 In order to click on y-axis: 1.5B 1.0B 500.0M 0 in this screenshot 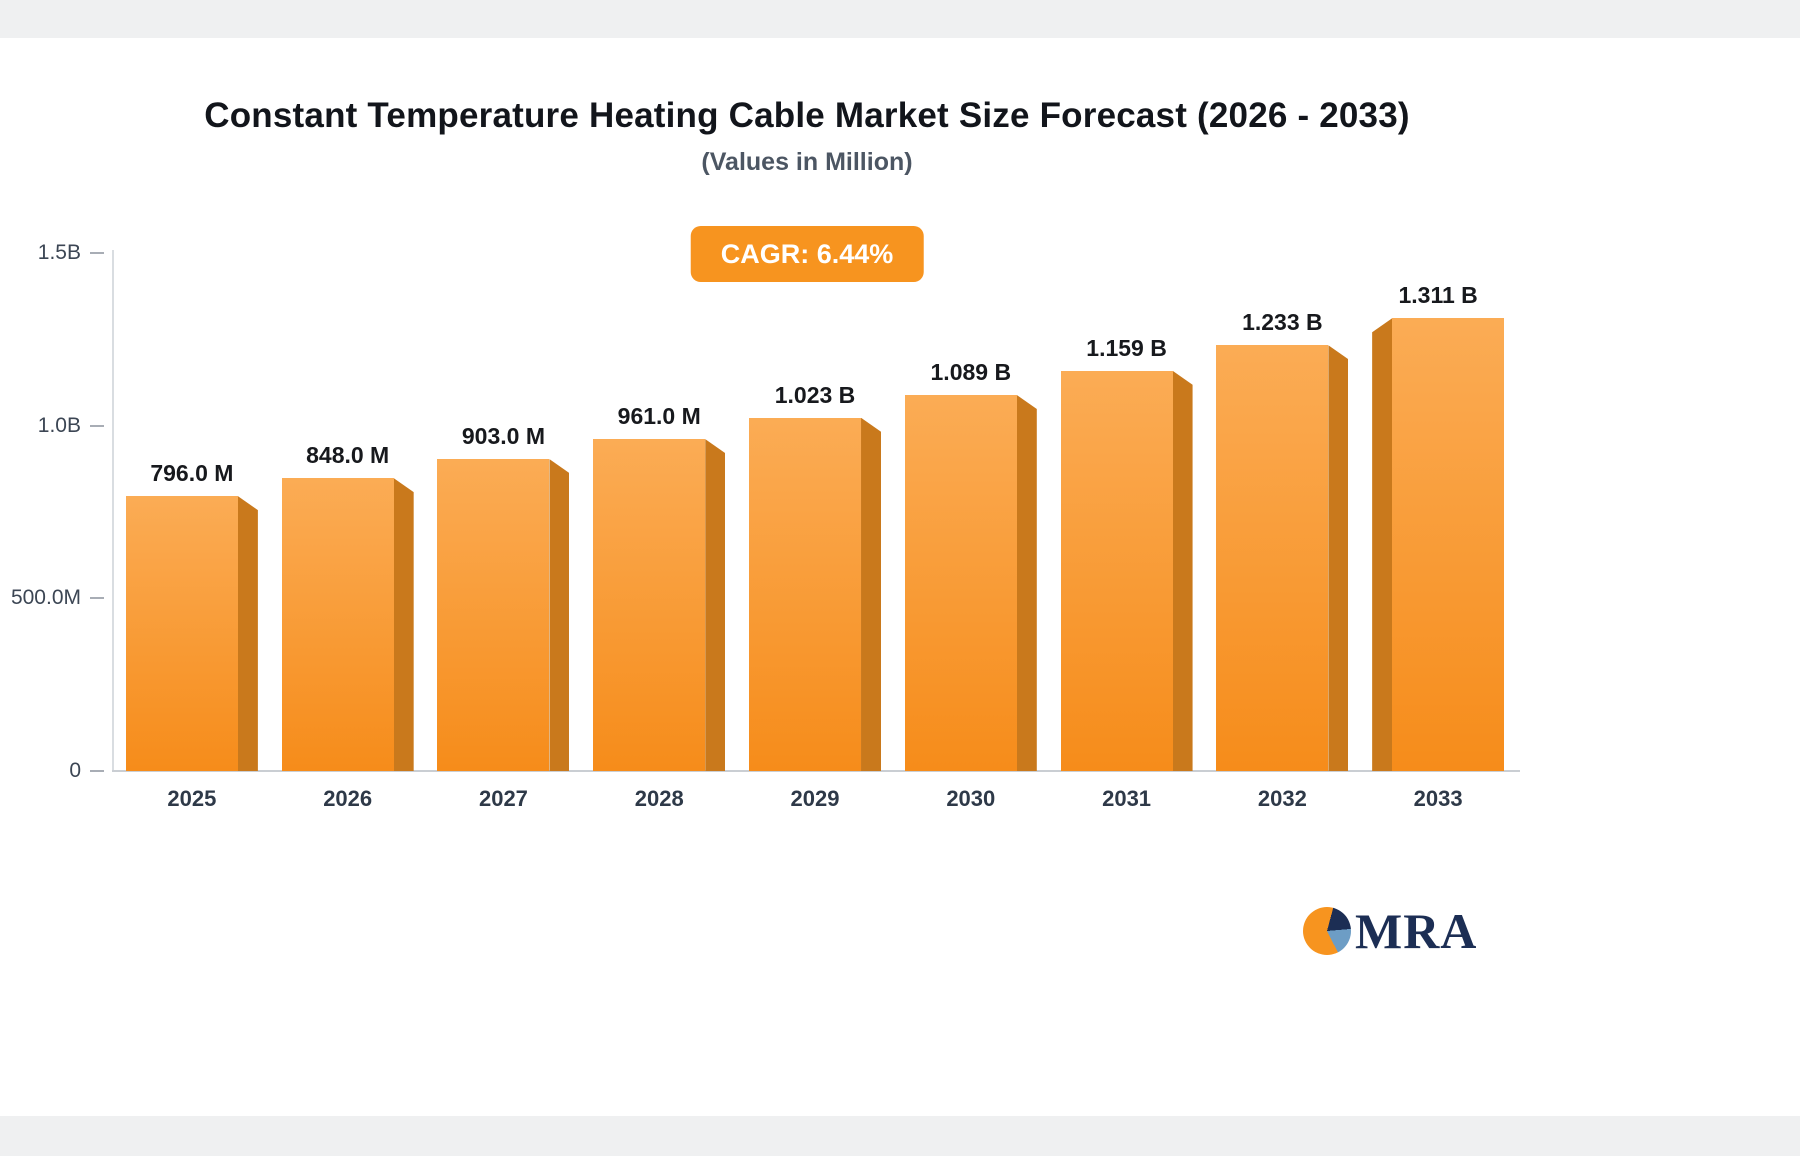, I will do `click(52, 511)`.